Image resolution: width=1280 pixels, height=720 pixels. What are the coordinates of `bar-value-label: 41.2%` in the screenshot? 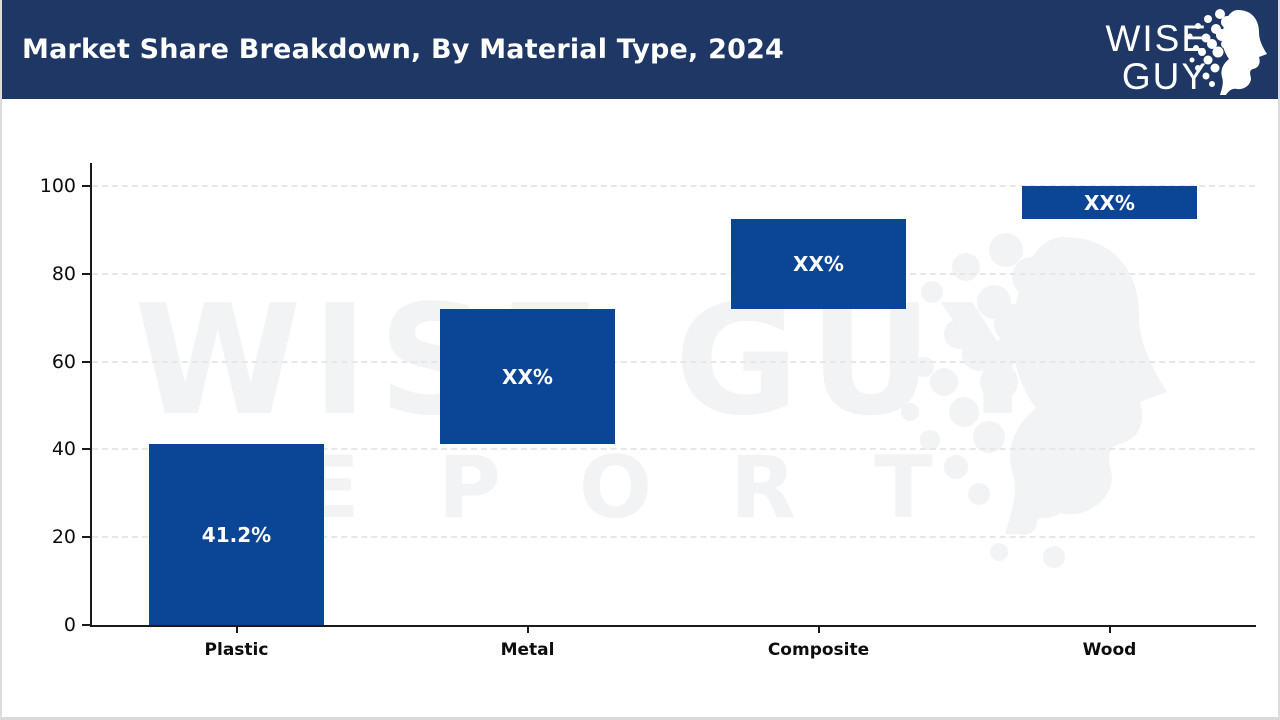 It's located at (236, 534).